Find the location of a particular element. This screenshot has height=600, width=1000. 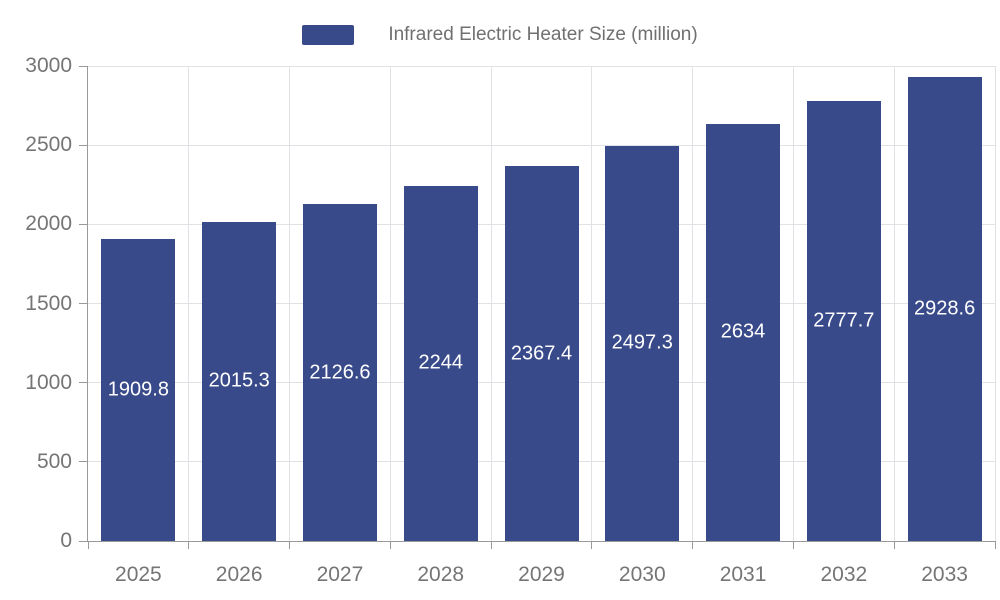

x-axis-tick-label: 2033 is located at coordinates (944, 574).